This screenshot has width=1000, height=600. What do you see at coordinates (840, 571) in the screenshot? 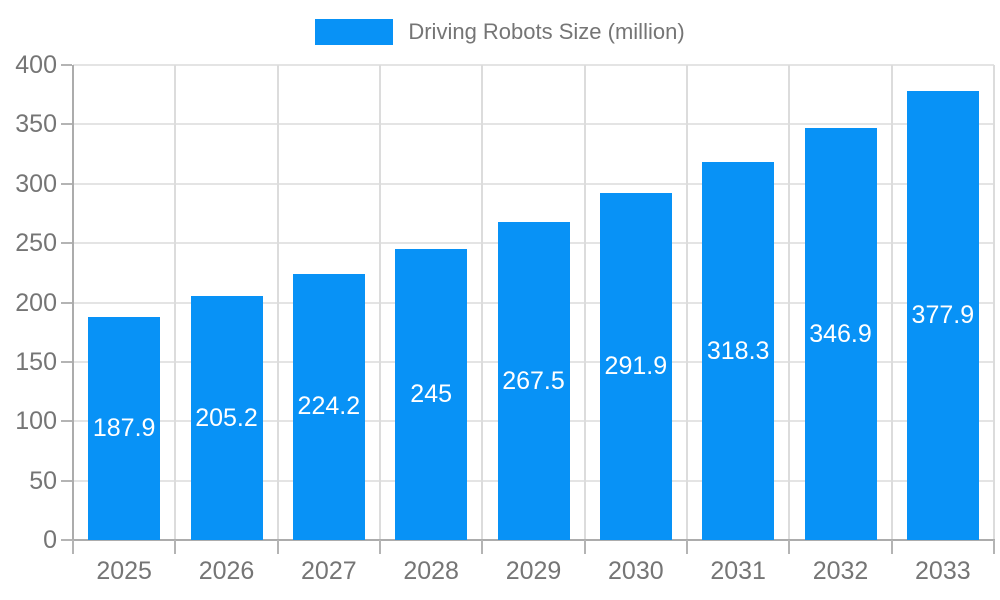
I see `x-category-label: 2032` at bounding box center [840, 571].